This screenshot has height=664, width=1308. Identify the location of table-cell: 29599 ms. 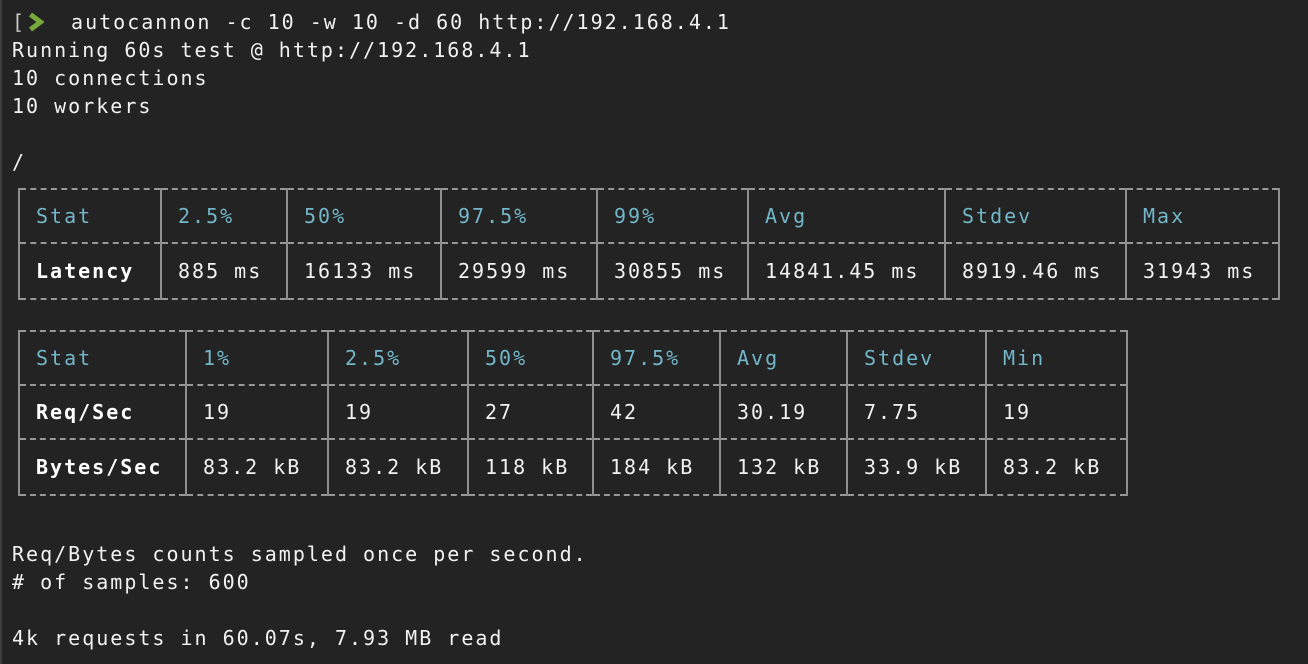
(519, 271).